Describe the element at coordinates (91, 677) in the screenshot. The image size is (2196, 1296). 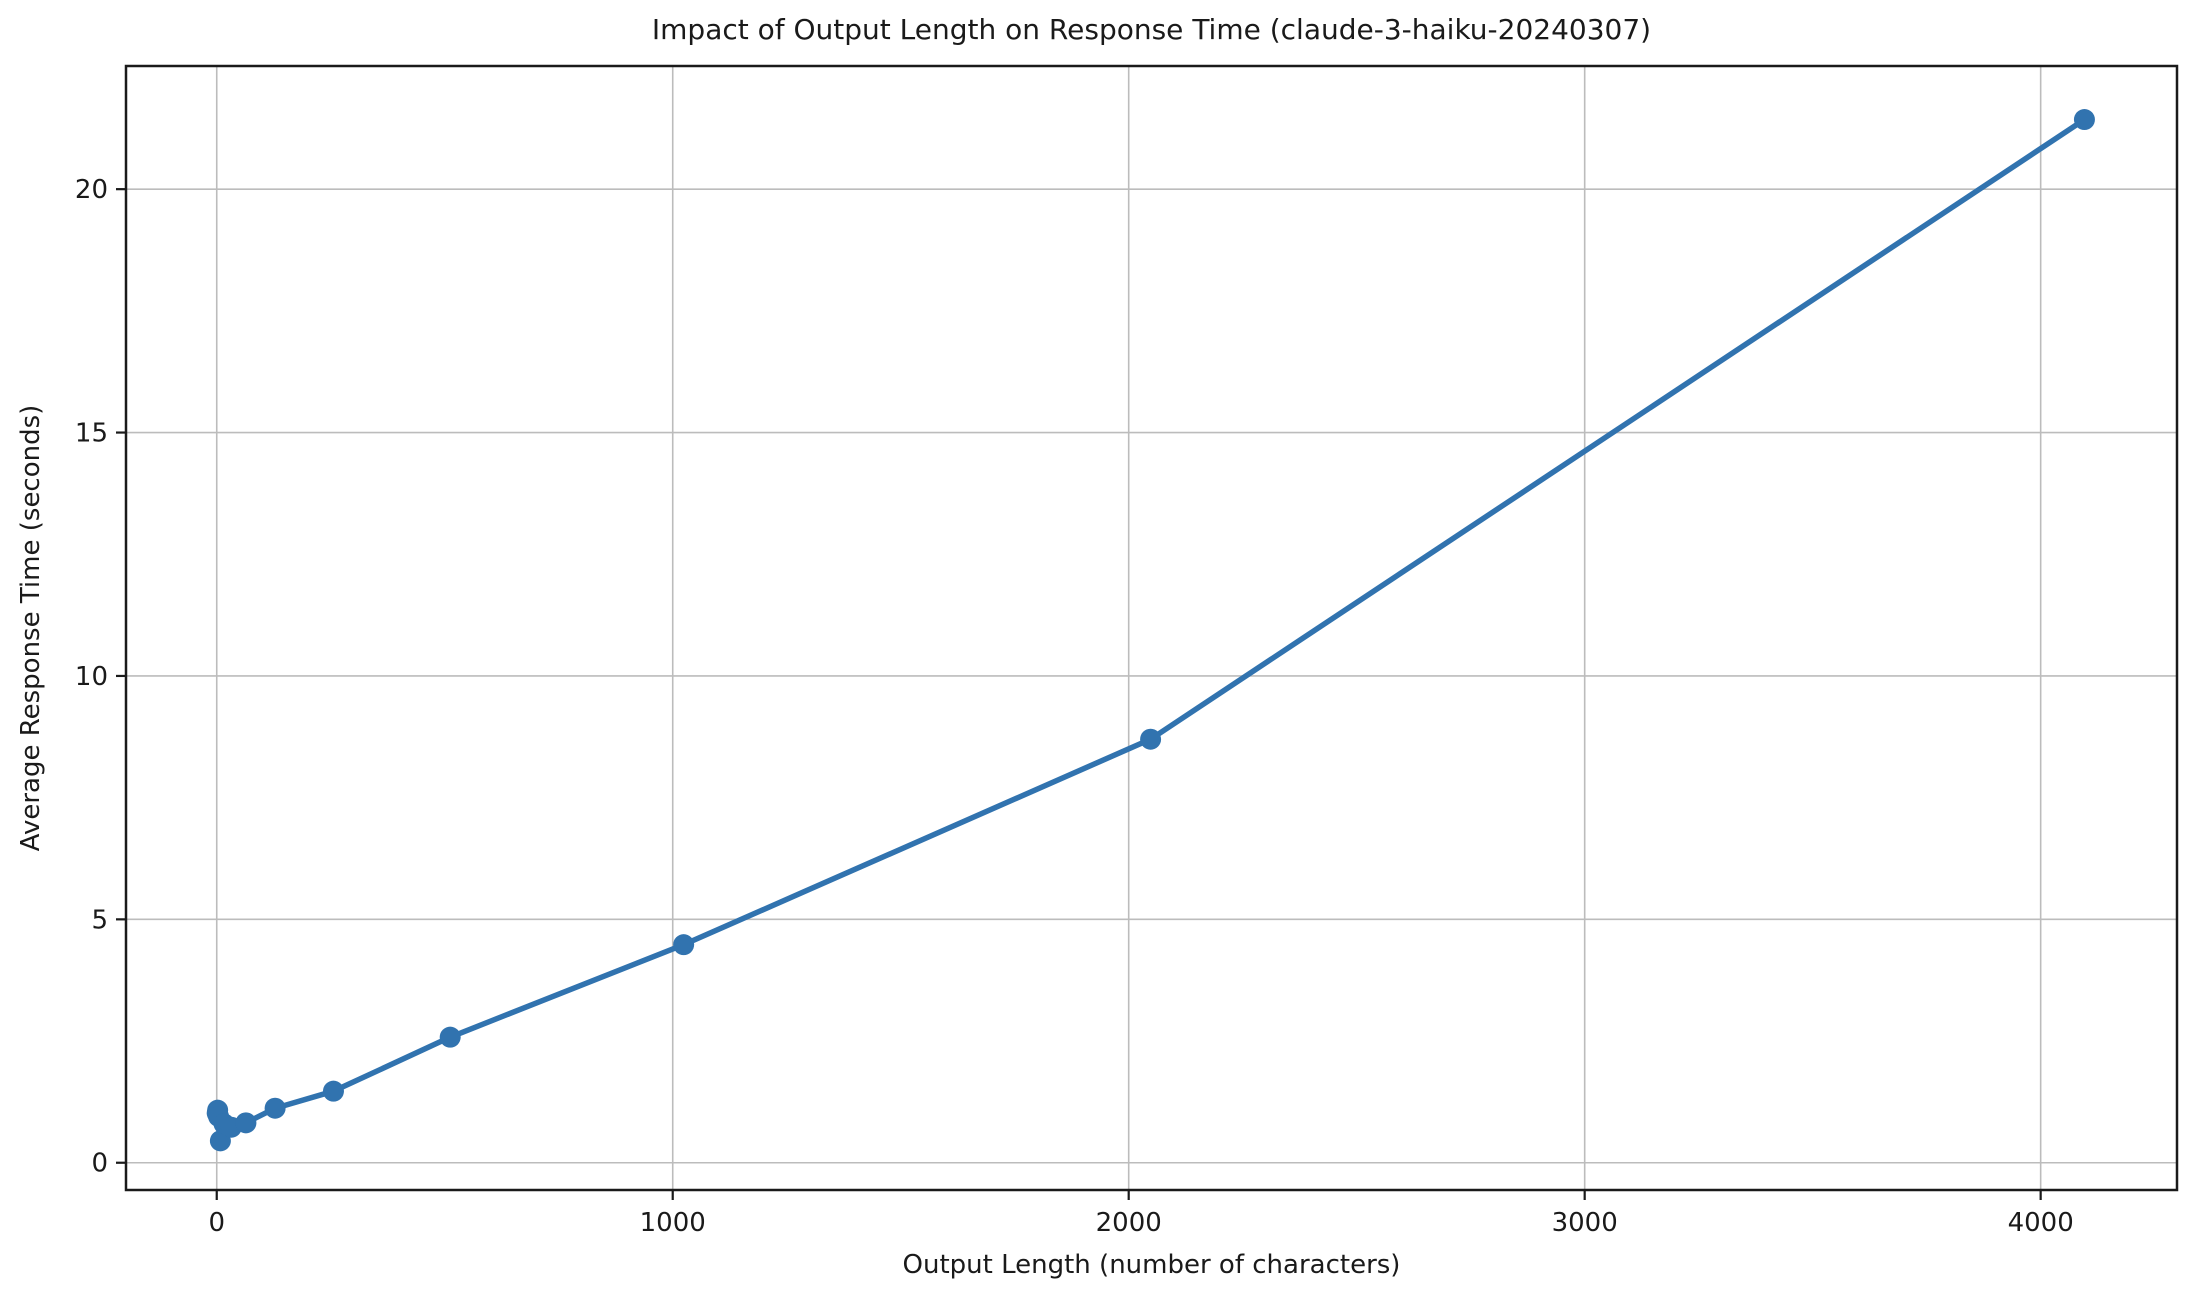
I see `y-tick-label: 10` at that location.